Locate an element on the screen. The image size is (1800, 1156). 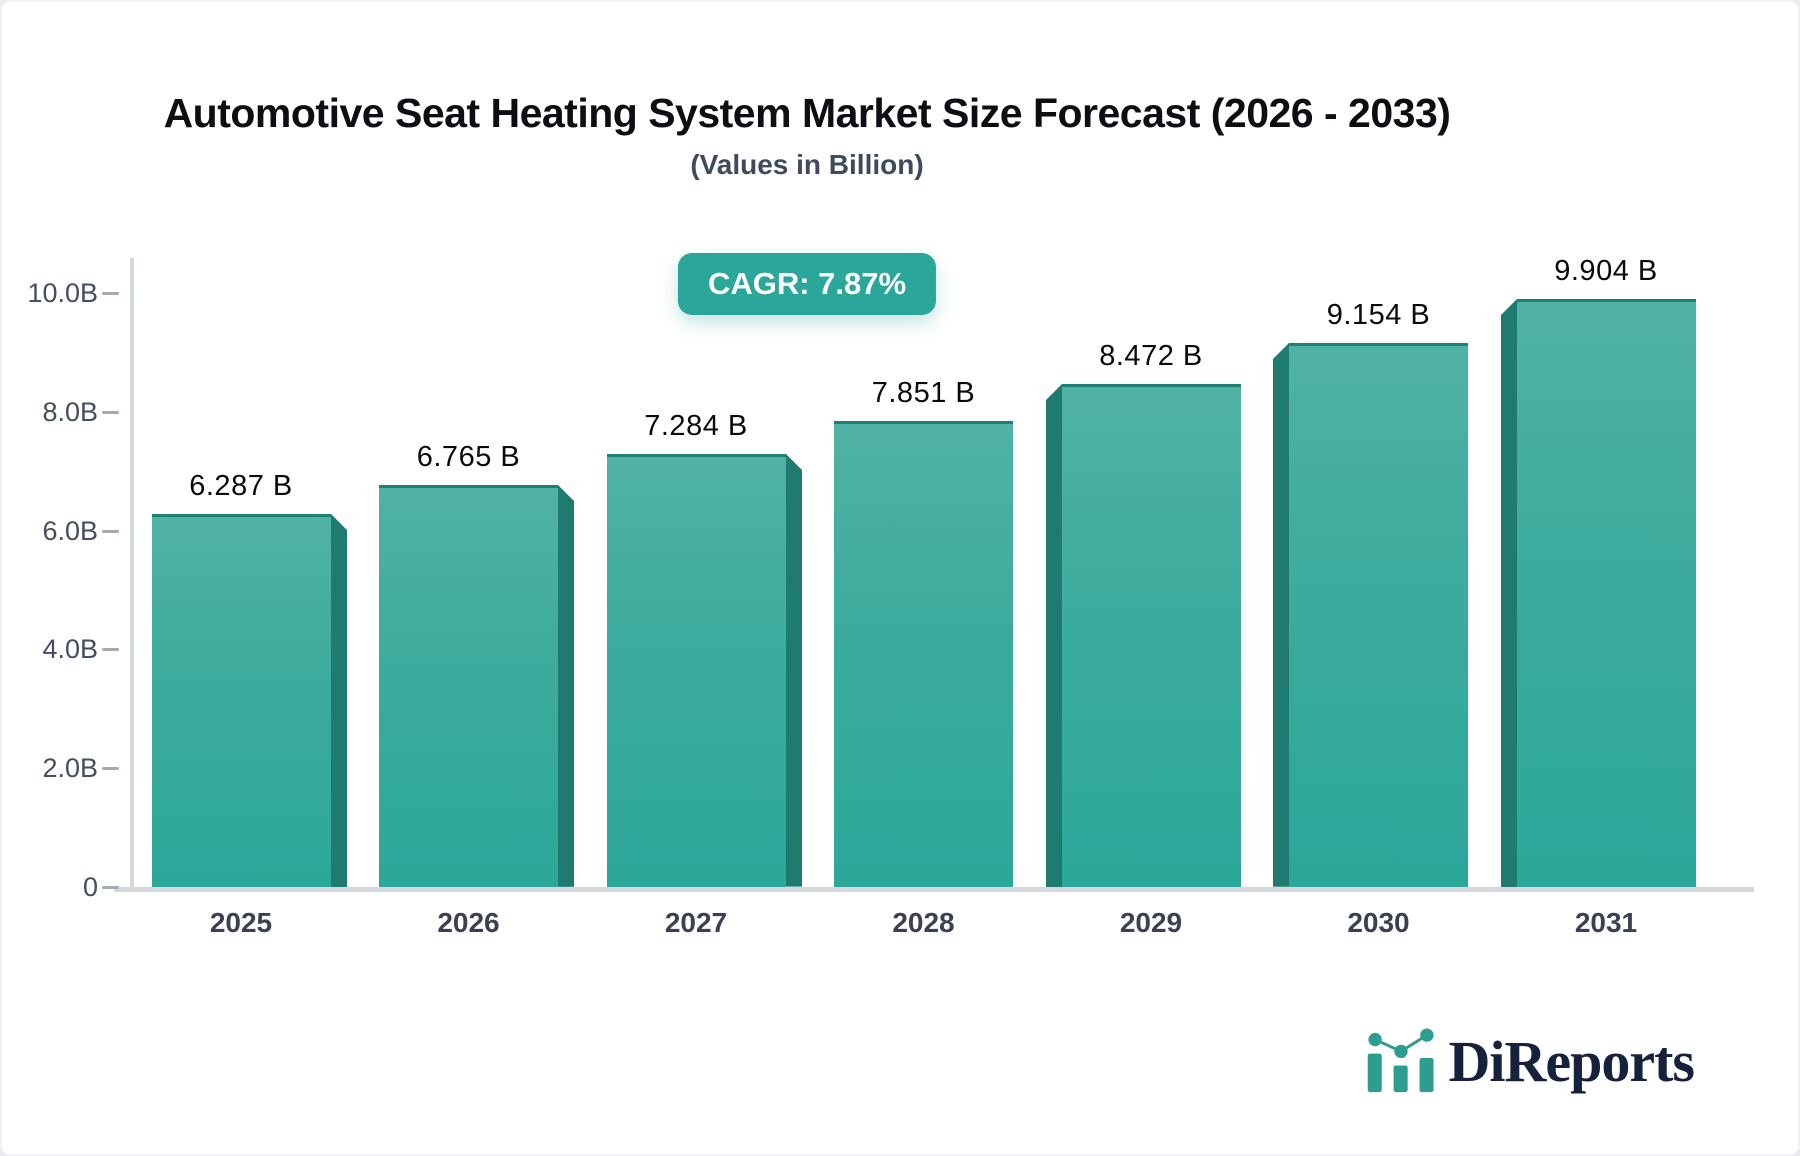
bar-2029 is located at coordinates (1151, 635).